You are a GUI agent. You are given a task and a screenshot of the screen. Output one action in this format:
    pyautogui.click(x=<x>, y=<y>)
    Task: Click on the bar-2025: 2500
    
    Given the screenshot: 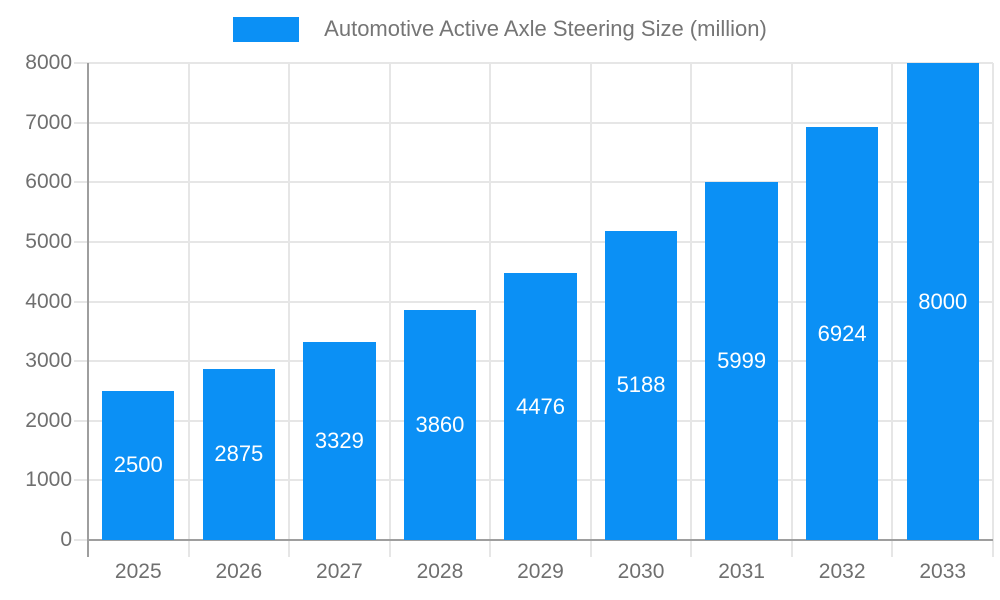 What is the action you would take?
    pyautogui.click(x=138, y=465)
    